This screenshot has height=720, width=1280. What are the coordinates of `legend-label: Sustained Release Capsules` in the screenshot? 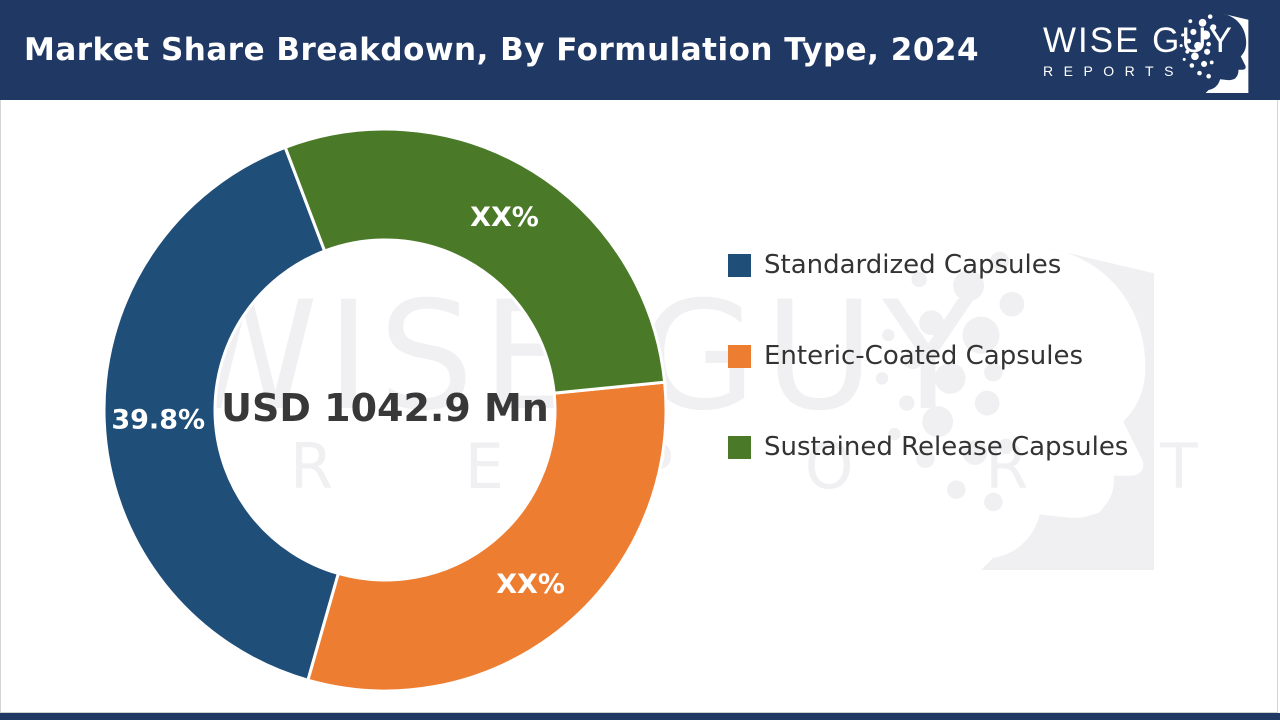 It's located at (946, 447).